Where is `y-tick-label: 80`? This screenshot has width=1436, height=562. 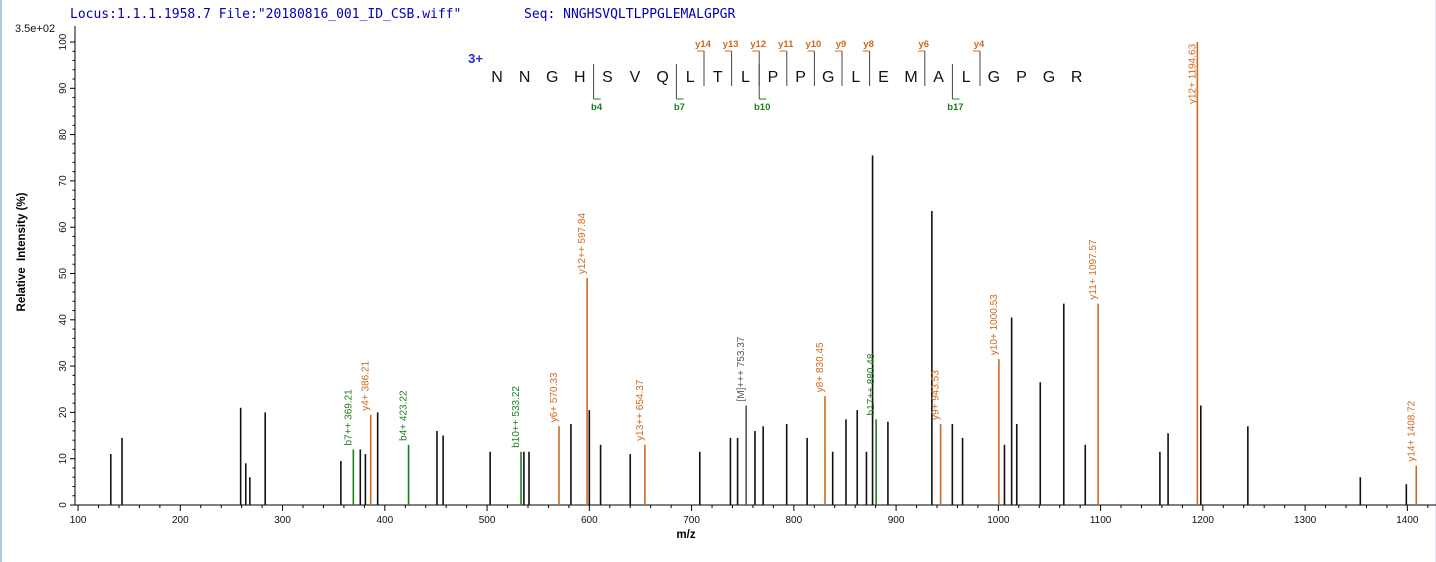 y-tick-label: 80 is located at coordinates (63, 135).